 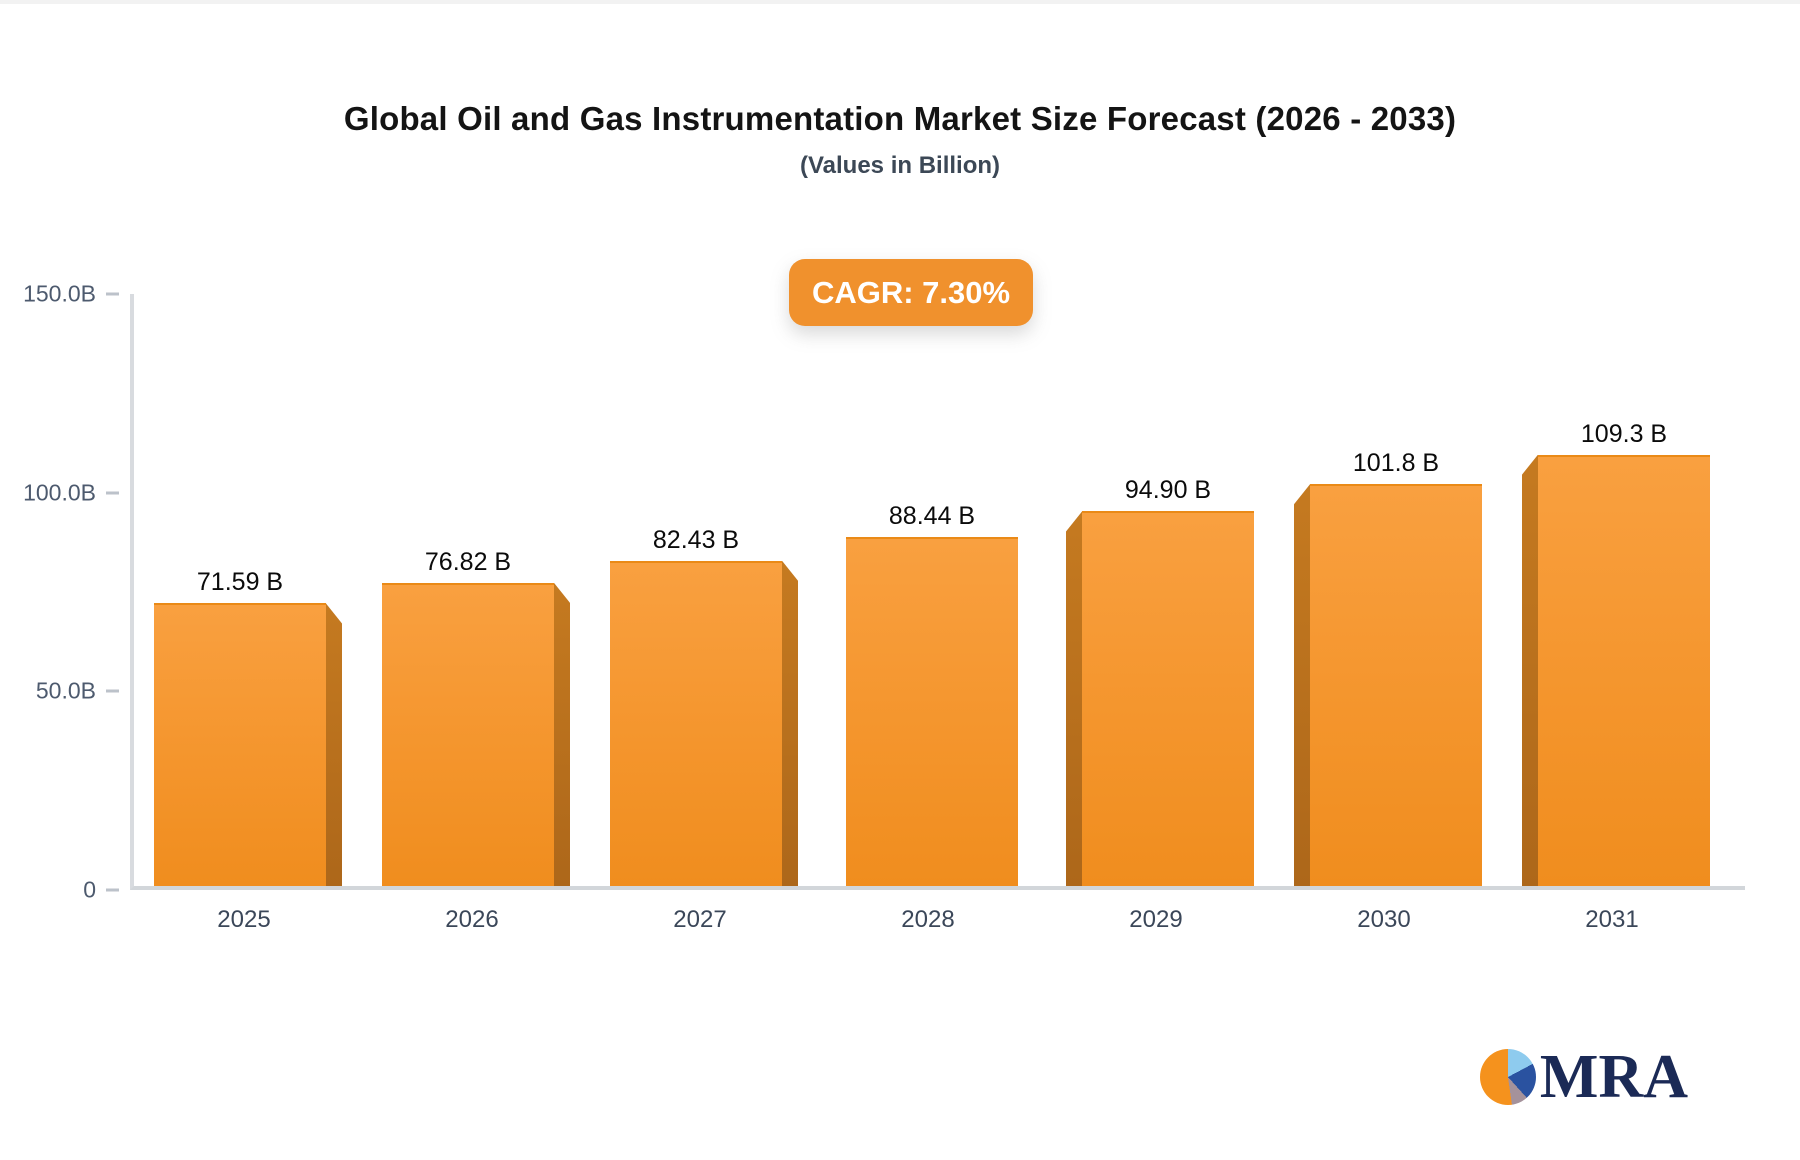 What do you see at coordinates (244, 919) in the screenshot?
I see `x-axis-label: 2025` at bounding box center [244, 919].